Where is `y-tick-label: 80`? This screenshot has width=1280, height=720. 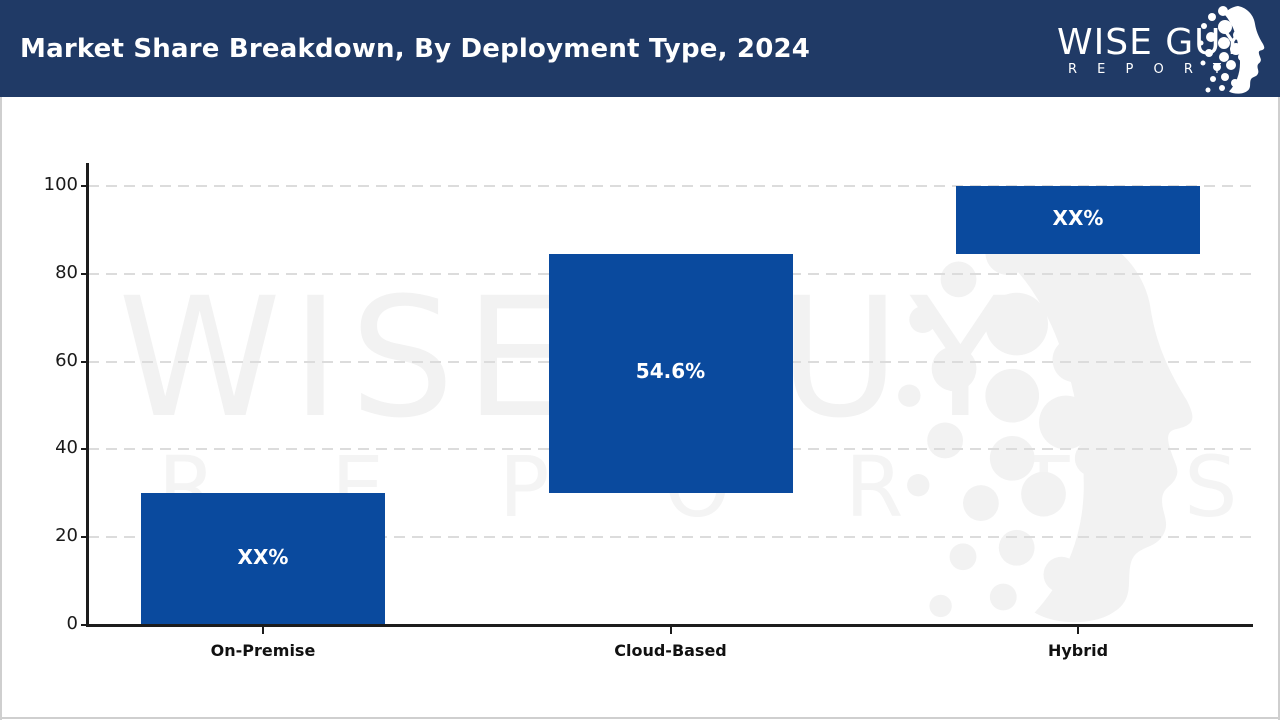
y-tick-label: 80 is located at coordinates (66, 272).